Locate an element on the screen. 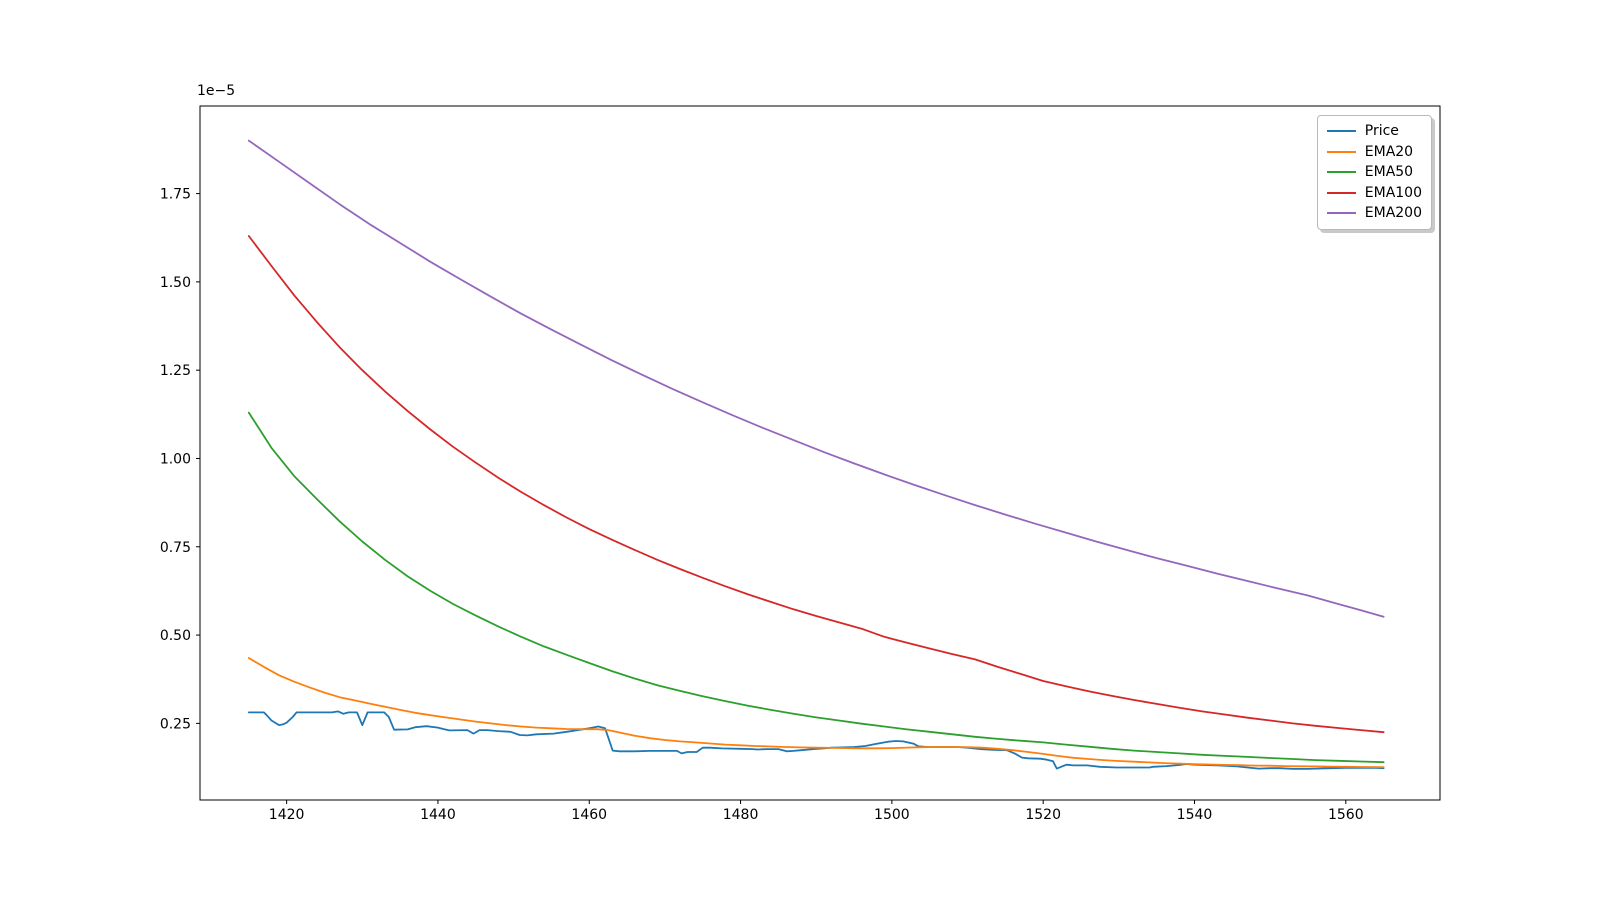  x-tick-label: 1500 is located at coordinates (892, 815).